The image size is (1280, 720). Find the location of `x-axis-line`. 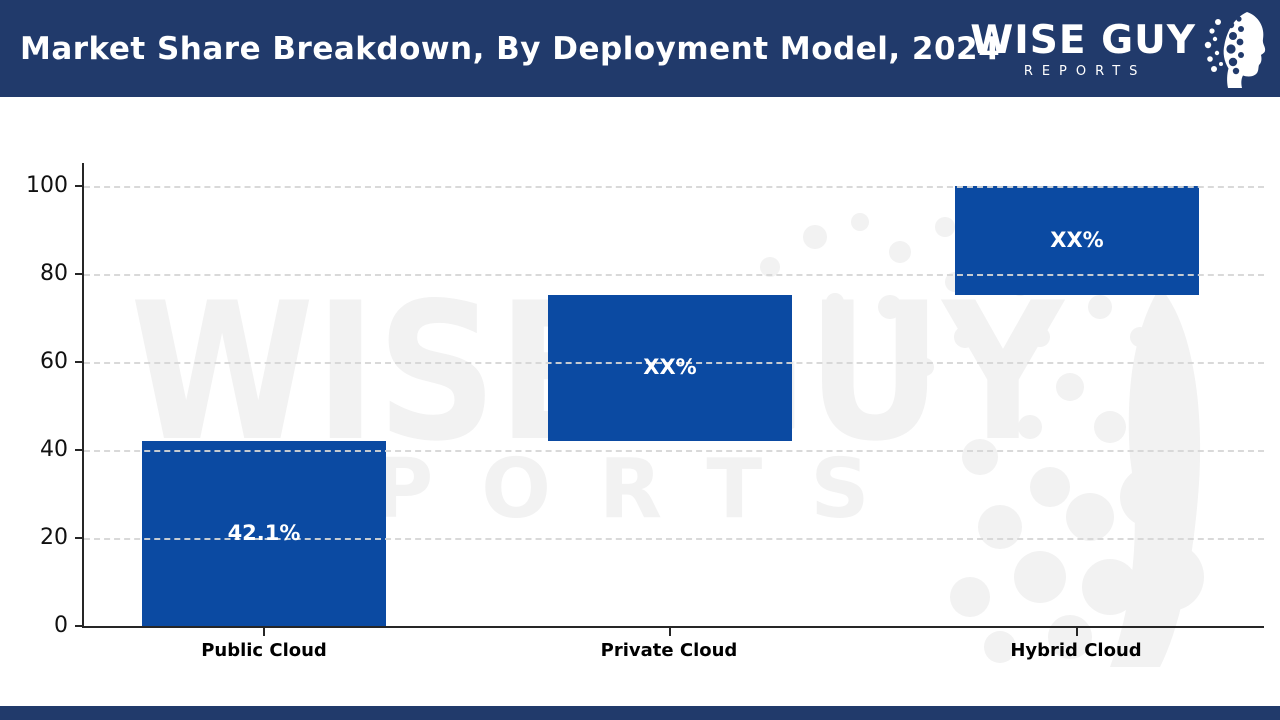

x-axis-line is located at coordinates (673, 627).